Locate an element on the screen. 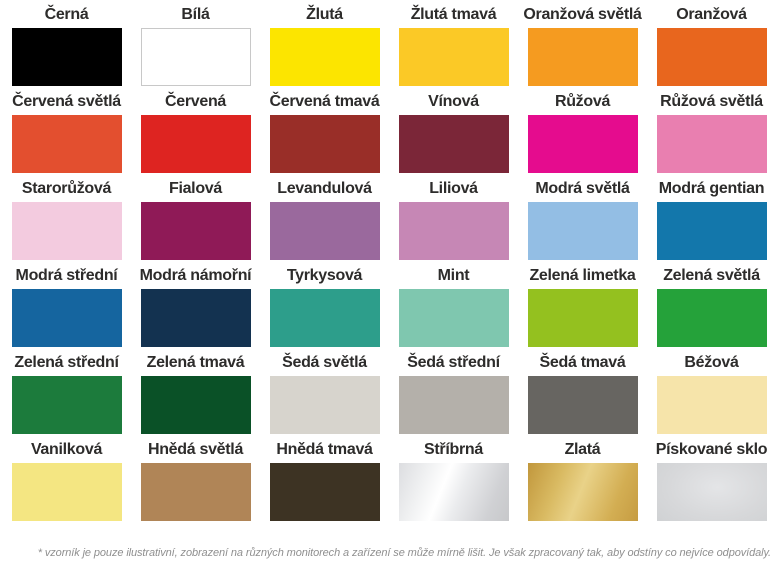 The image size is (775, 564). color-name: Bílá is located at coordinates (195, 14).